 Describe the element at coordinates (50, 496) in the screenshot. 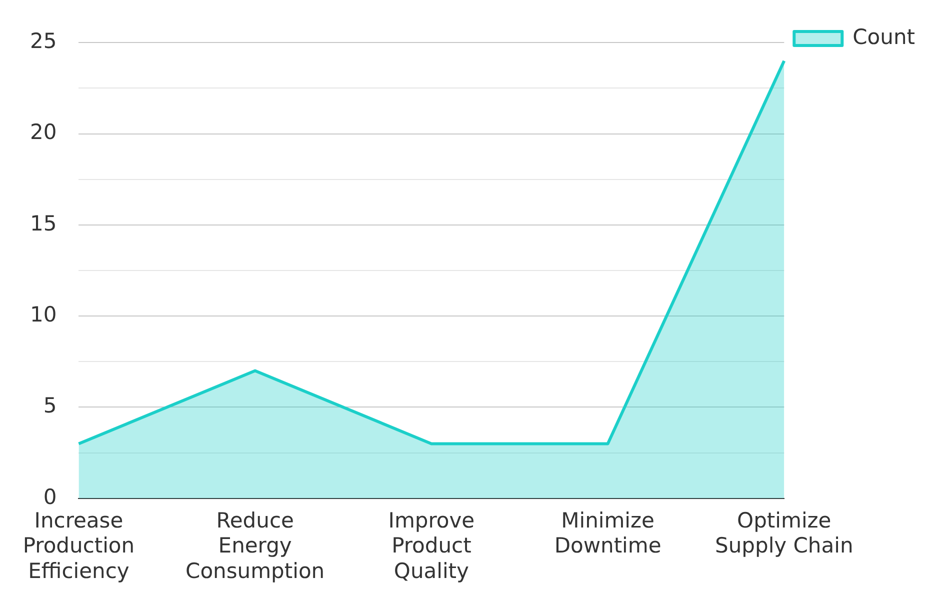

I see `y-tick-label: 0` at that location.